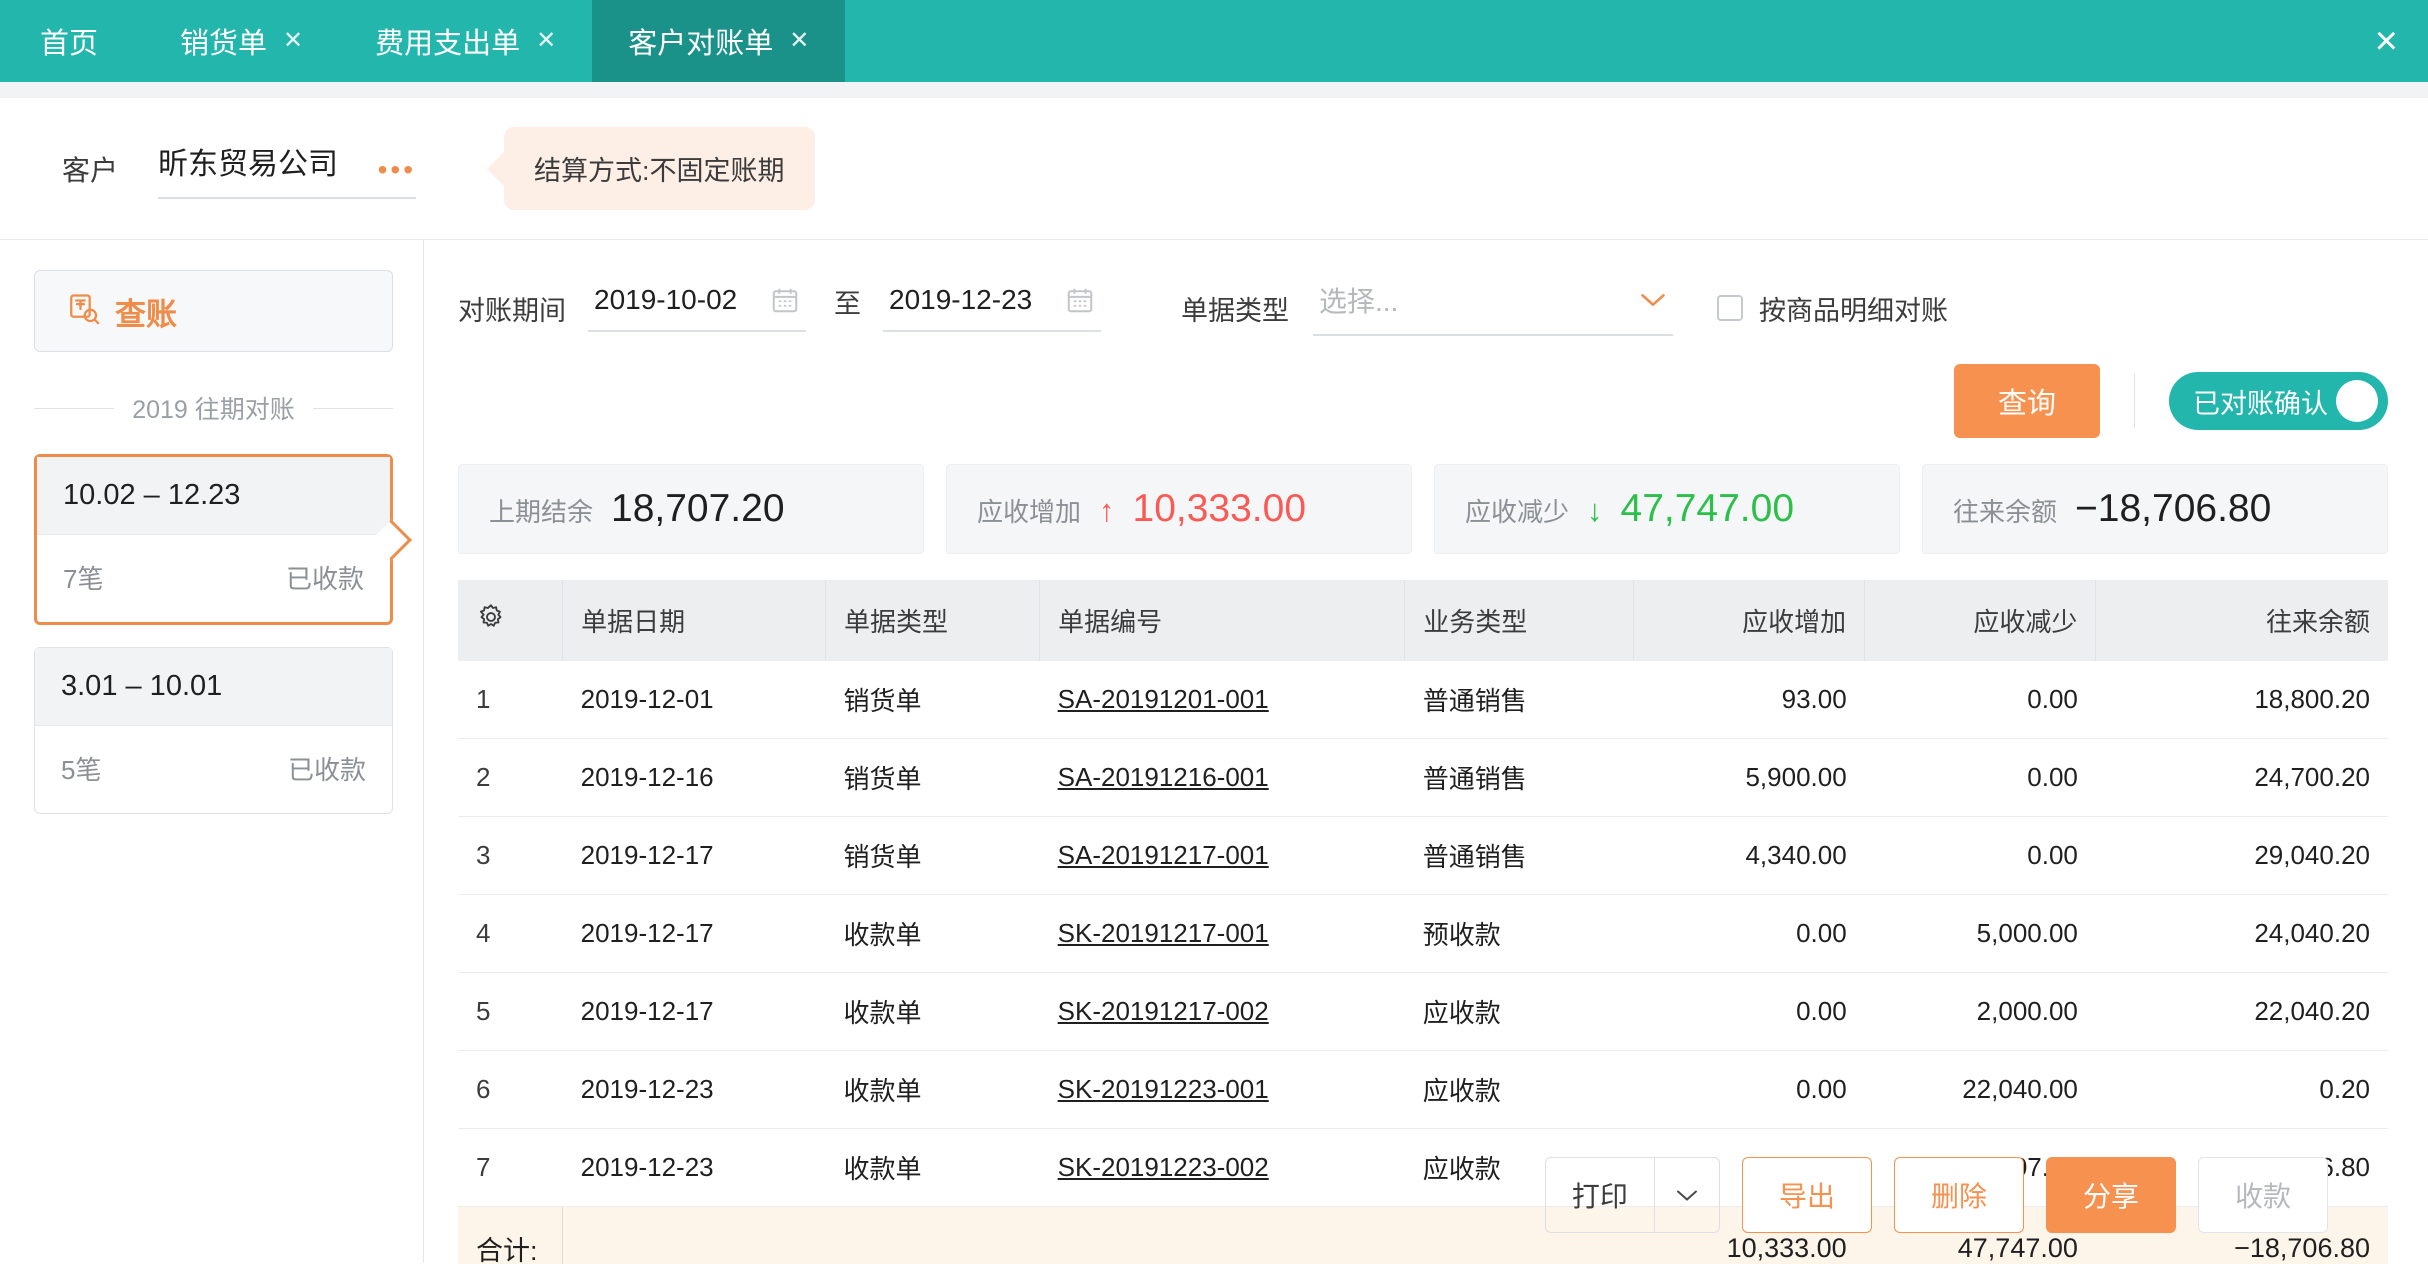  What do you see at coordinates (1163, 933) in the screenshot?
I see `doc-link: SK-20191217-001` at bounding box center [1163, 933].